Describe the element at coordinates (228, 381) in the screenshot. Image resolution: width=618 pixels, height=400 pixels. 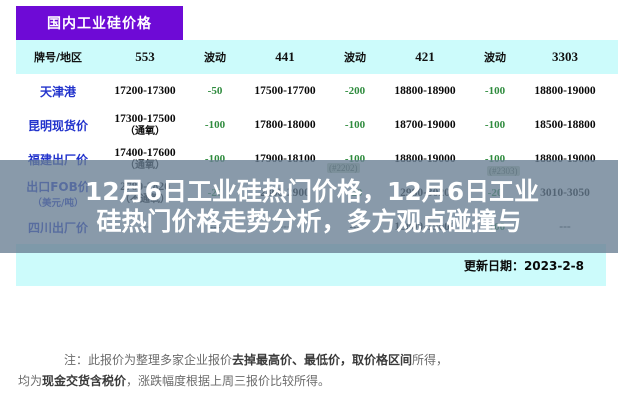
I see `footnote-line-2-plain-b: ，涨跌幅度根据上周三报价比较所得。` at that location.